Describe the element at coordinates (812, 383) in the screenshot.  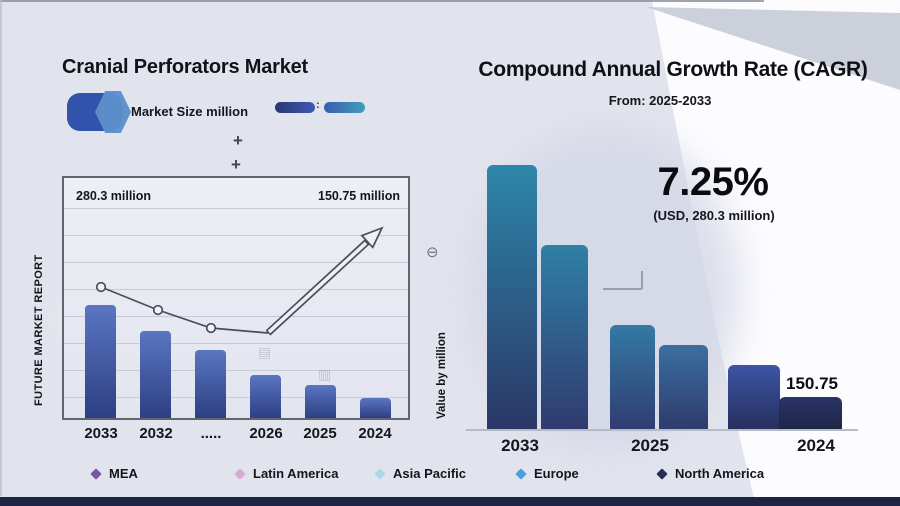
I see `value-data-label: 150.75` at that location.